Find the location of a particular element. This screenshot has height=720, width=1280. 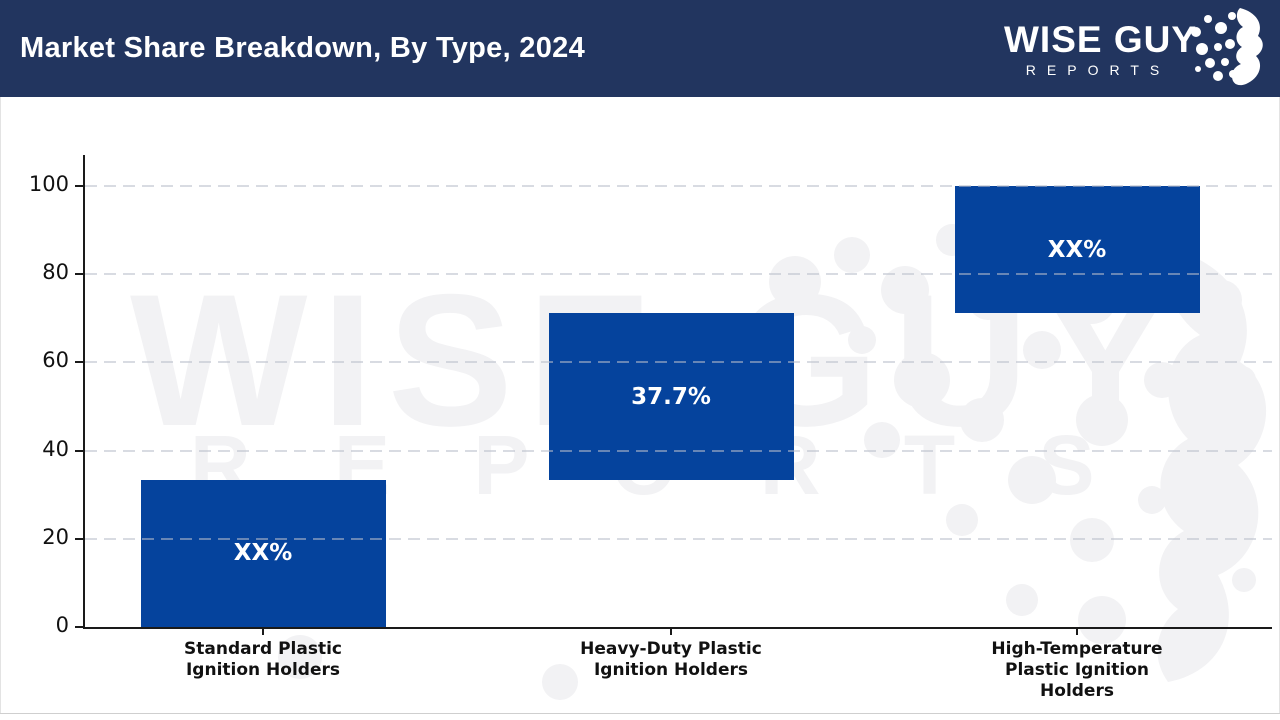

bar-value-label: 37.7% is located at coordinates (671, 396).